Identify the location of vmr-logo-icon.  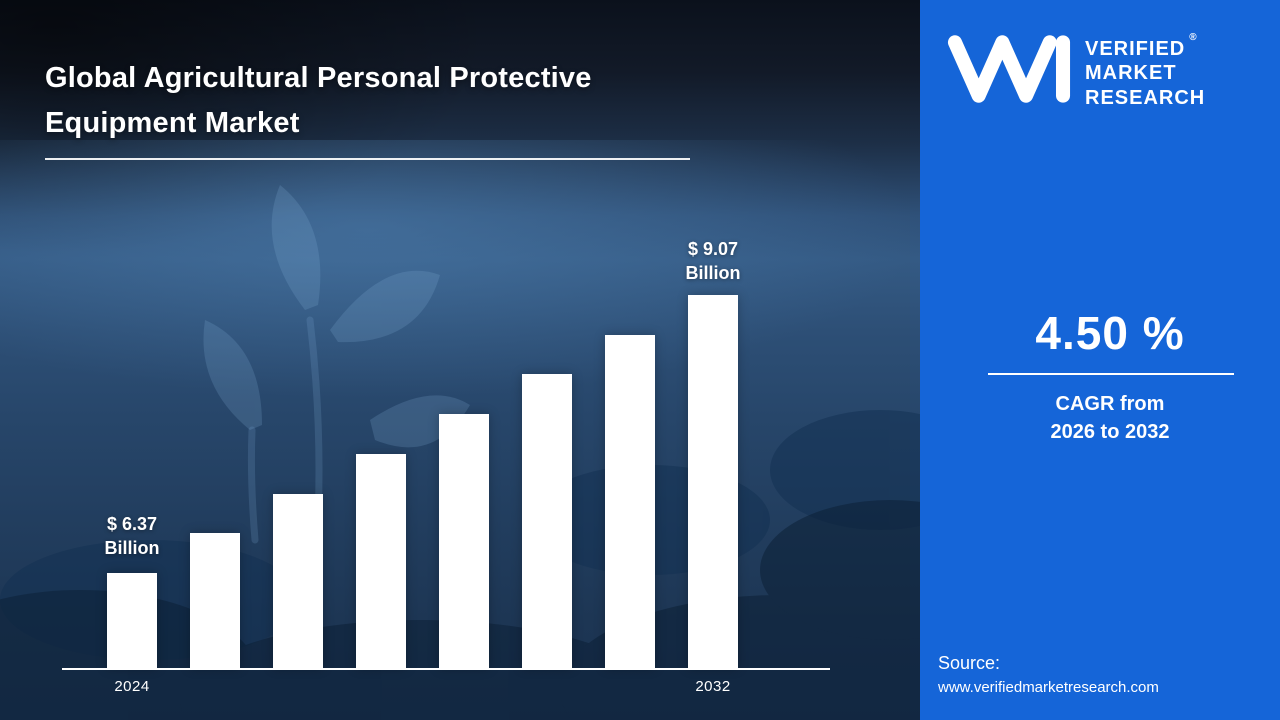
(1009, 69).